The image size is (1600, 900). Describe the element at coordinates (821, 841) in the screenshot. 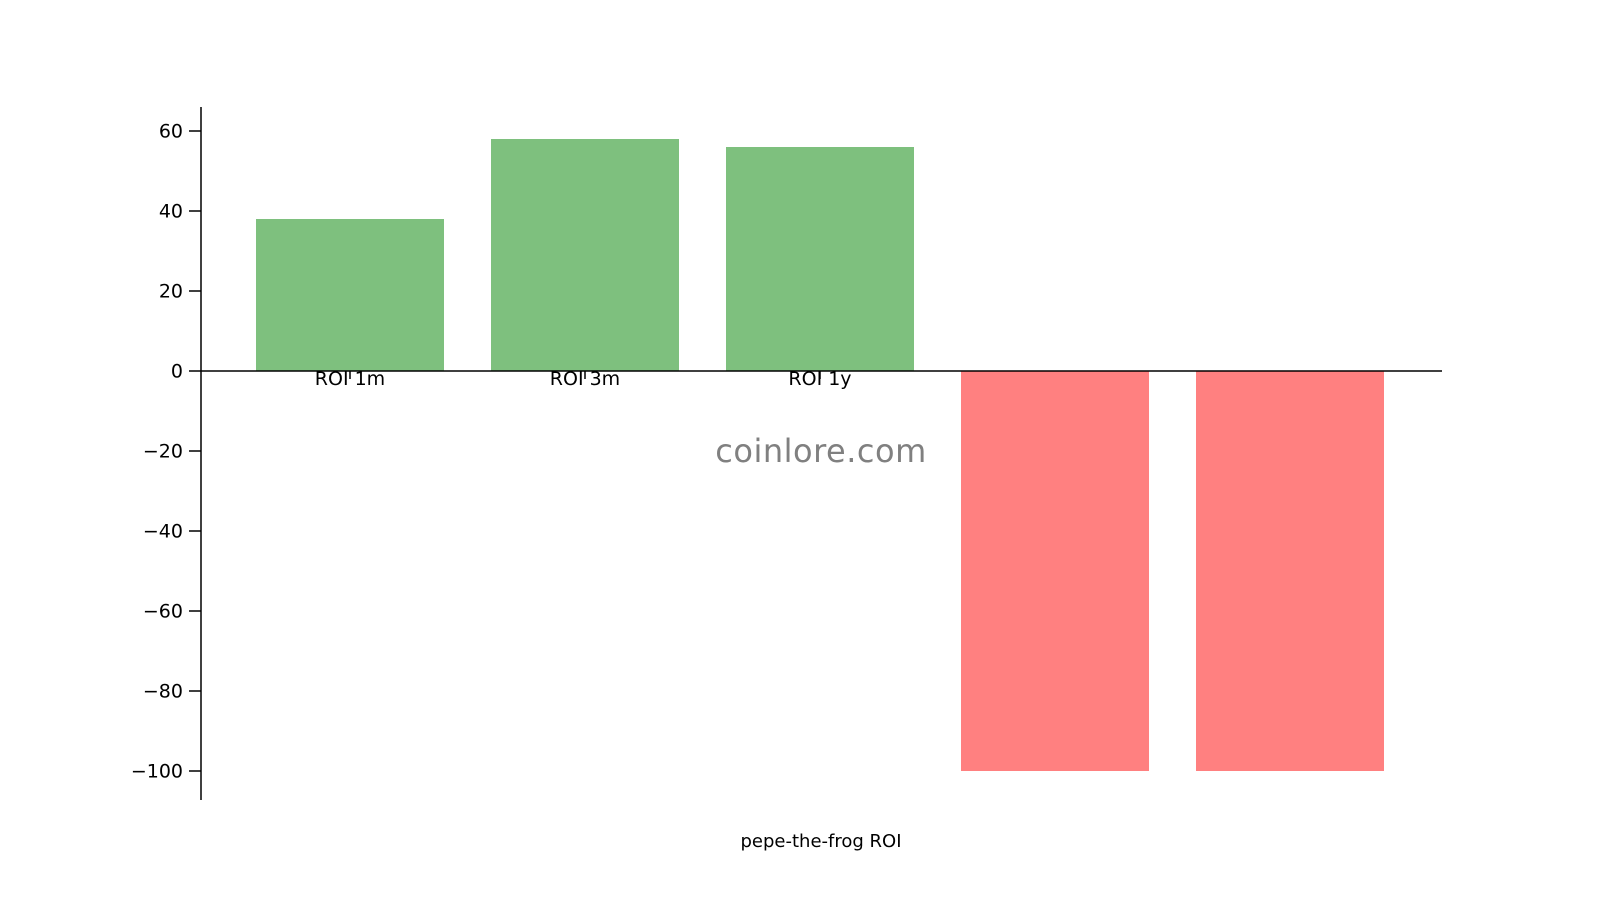

I see `chart-title: pepe-the-frog ROI` at that location.